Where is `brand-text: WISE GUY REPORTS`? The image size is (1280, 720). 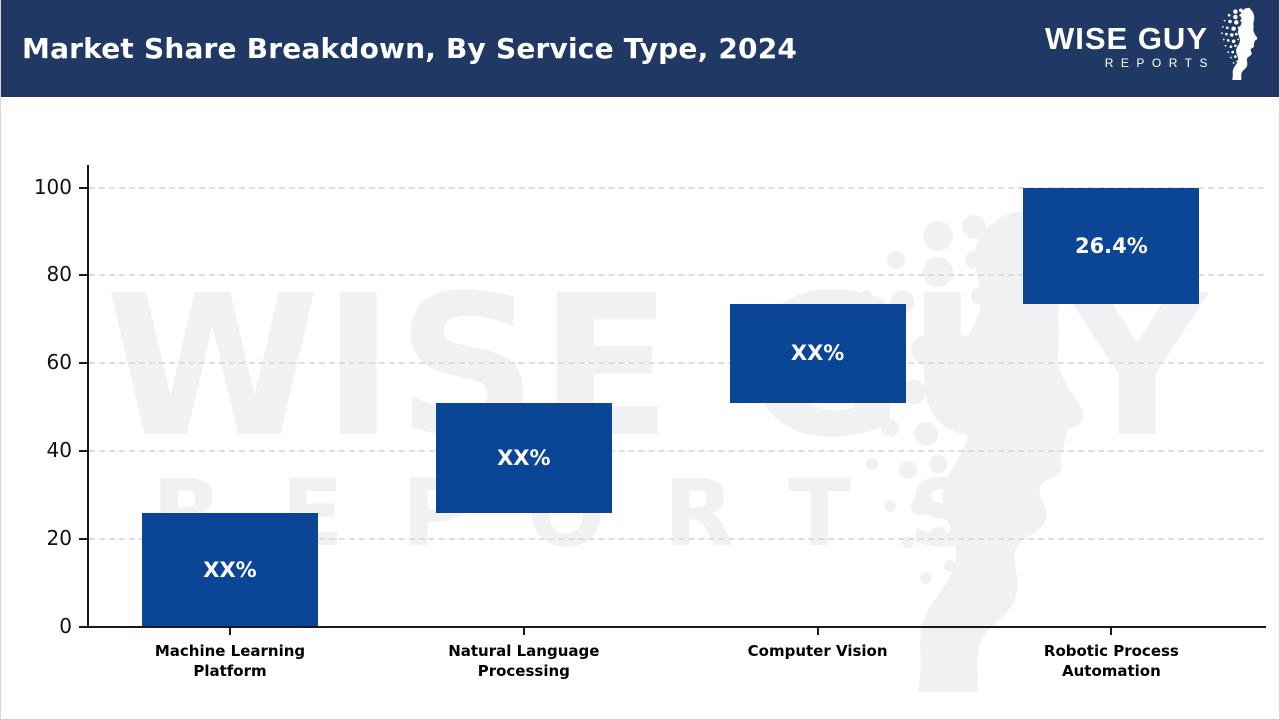 brand-text: WISE GUY REPORTS is located at coordinates (1126, 47).